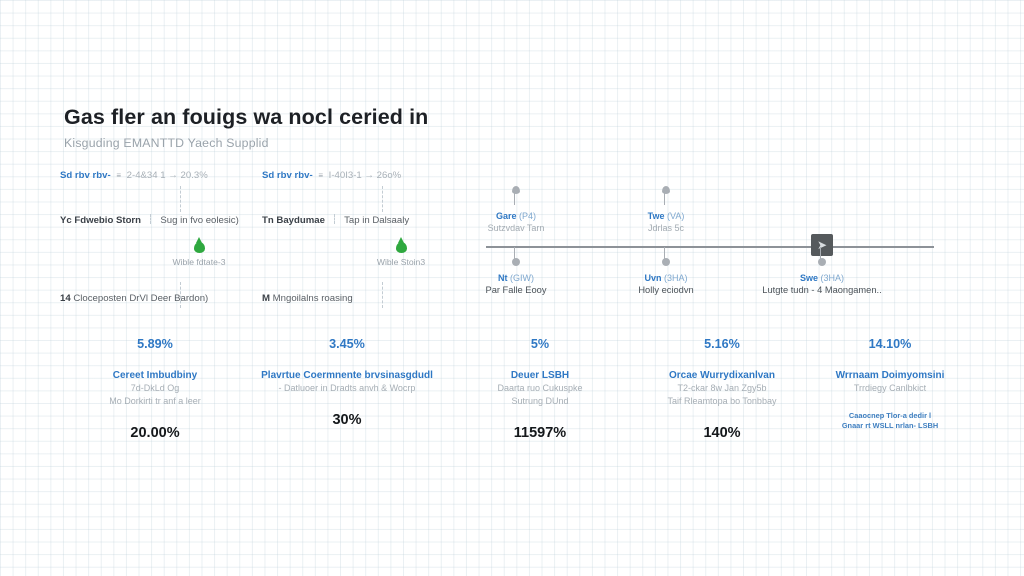  I want to click on timeline-node-below: Swe (3HA) Lutgte tudn - 4 Maongamen.., so click(822, 271).